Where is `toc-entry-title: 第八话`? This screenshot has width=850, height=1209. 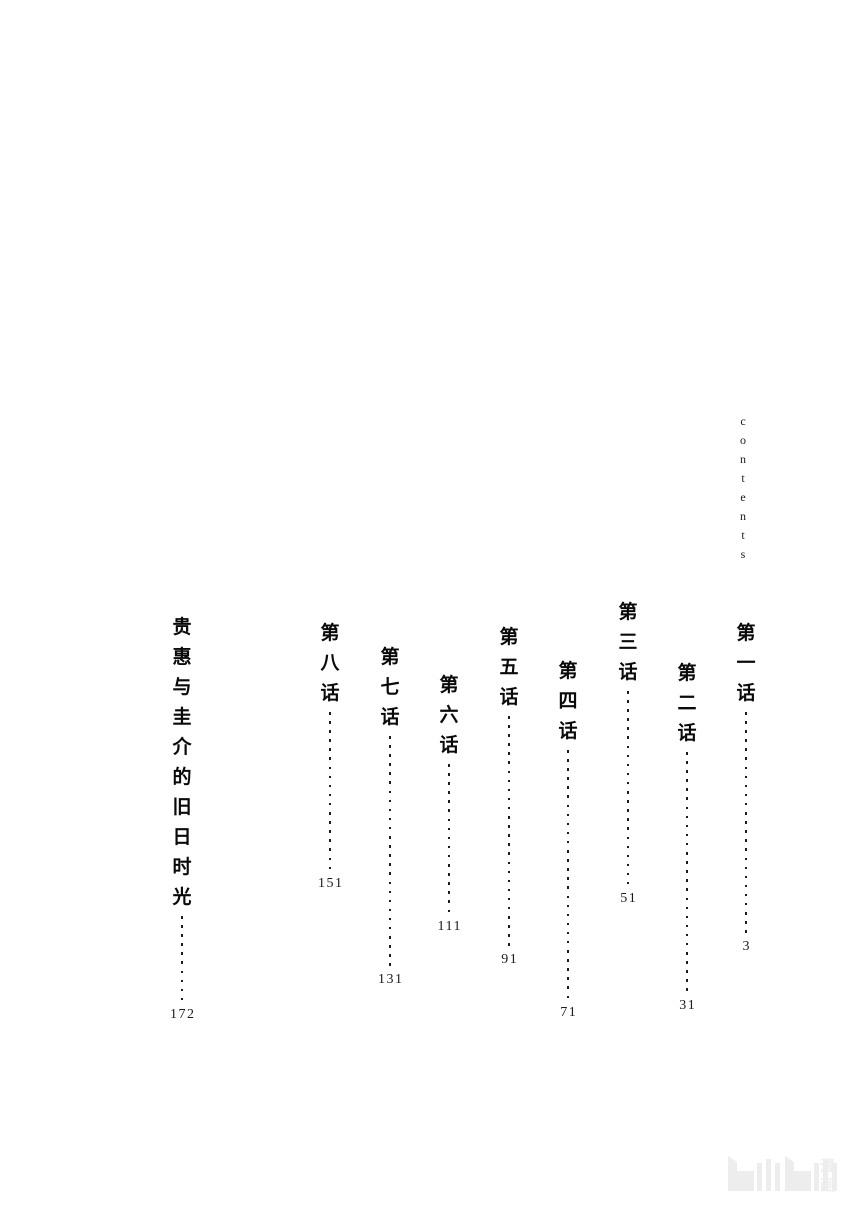 toc-entry-title: 第八话 is located at coordinates (330, 663).